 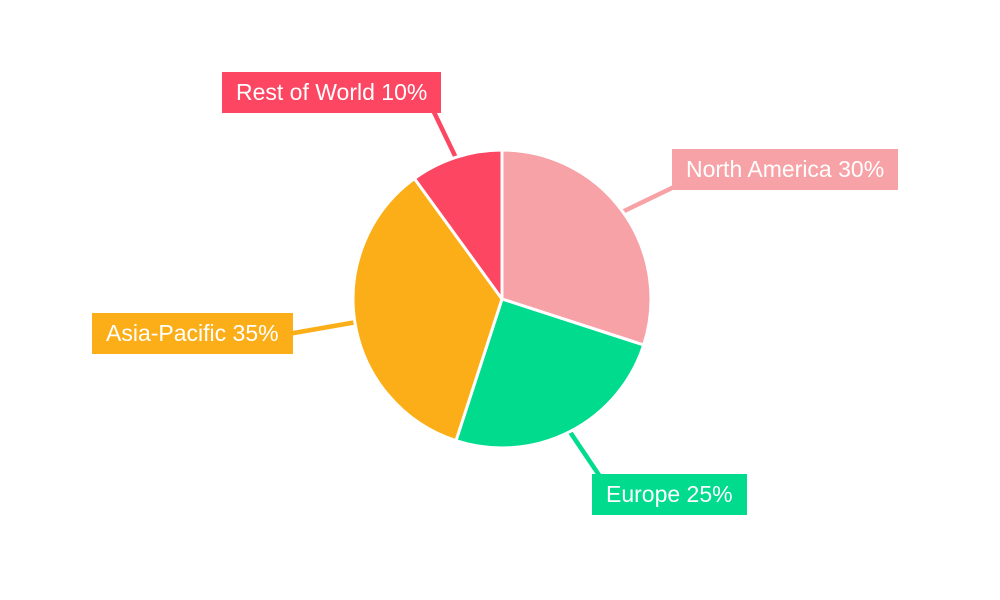 I want to click on callout-line-north-america, so click(x=648, y=199).